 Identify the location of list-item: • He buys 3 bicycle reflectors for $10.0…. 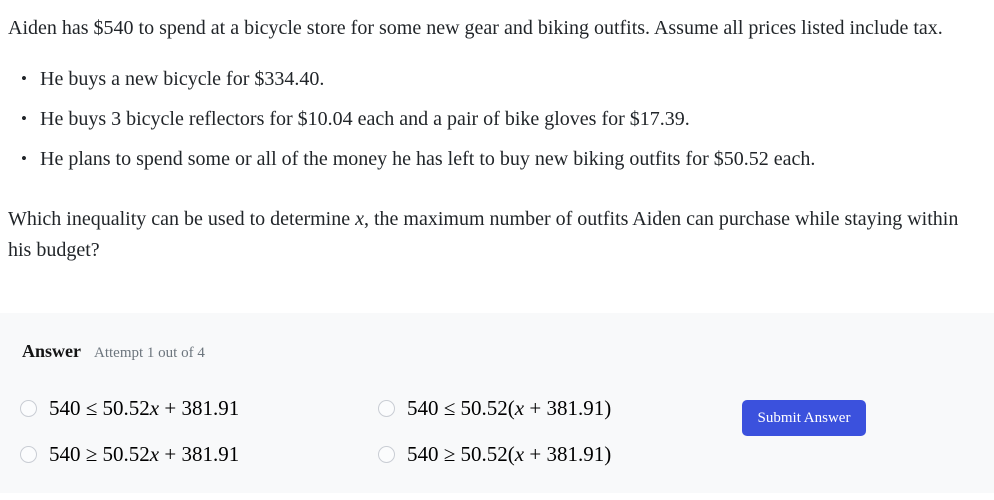
(488, 119).